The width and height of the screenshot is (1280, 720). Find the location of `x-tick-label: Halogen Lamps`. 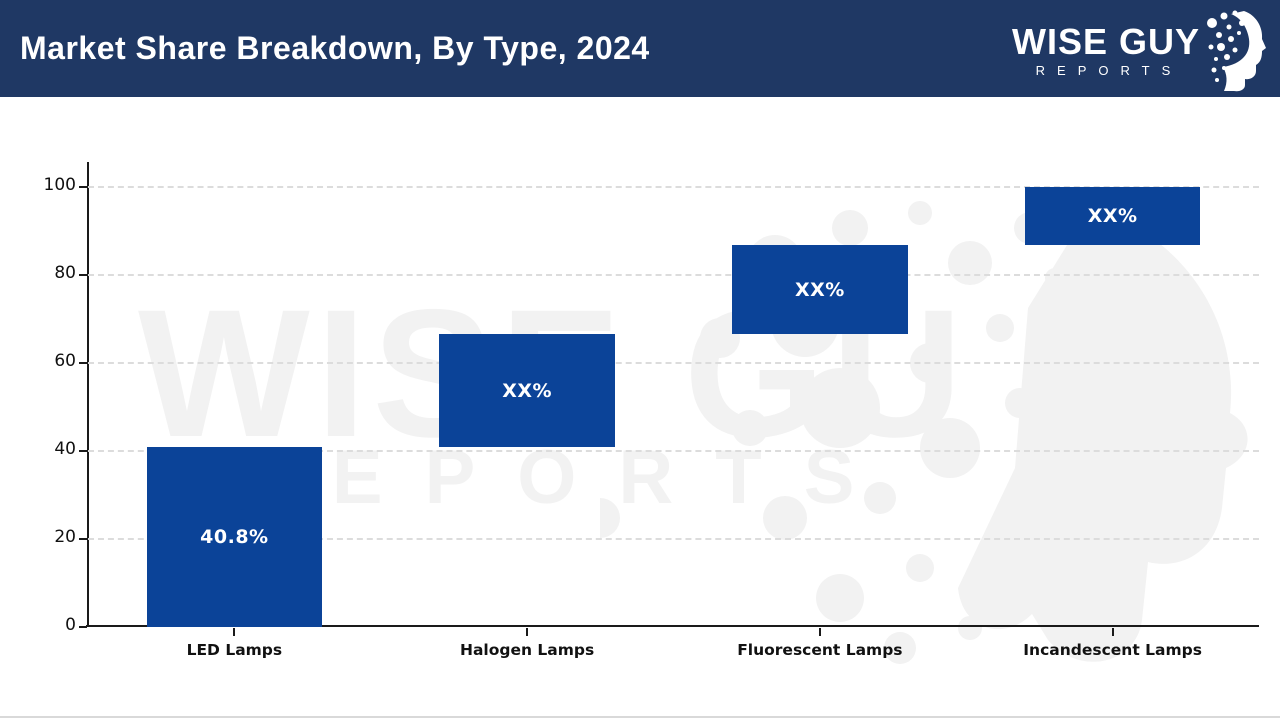

x-tick-label: Halogen Lamps is located at coordinates (527, 650).